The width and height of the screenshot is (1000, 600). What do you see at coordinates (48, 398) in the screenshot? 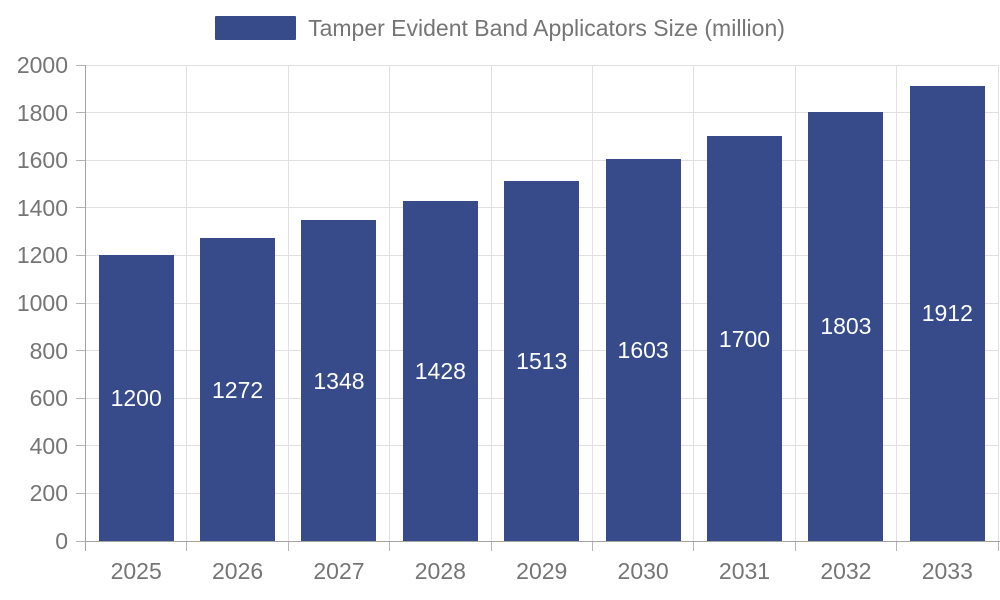
I see `y-axis-tick-label: 600` at bounding box center [48, 398].